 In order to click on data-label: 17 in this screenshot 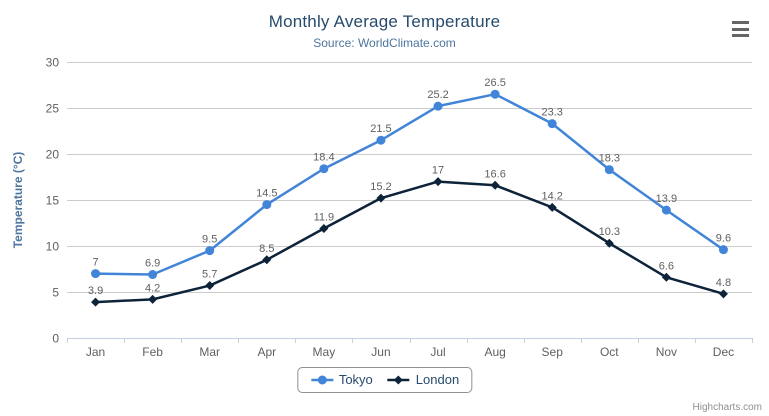, I will do `click(438, 171)`.